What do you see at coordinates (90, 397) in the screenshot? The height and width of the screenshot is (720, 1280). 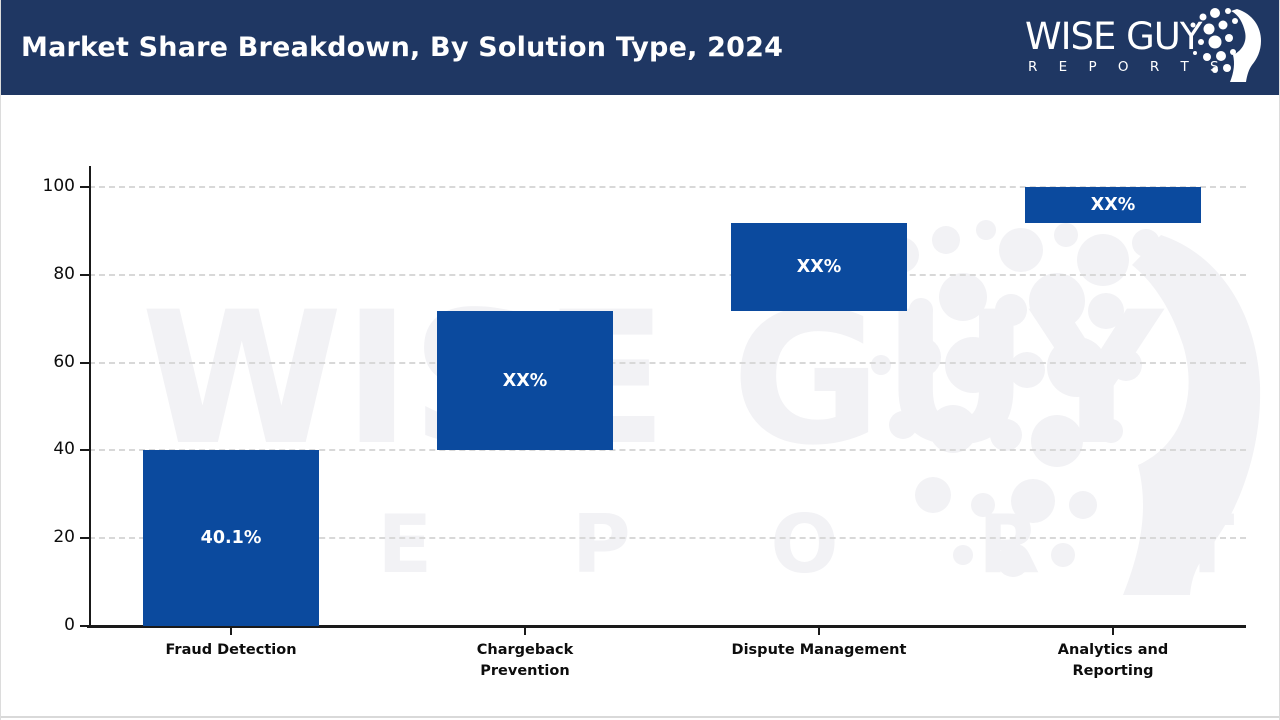 I see `y-axis-line` at bounding box center [90, 397].